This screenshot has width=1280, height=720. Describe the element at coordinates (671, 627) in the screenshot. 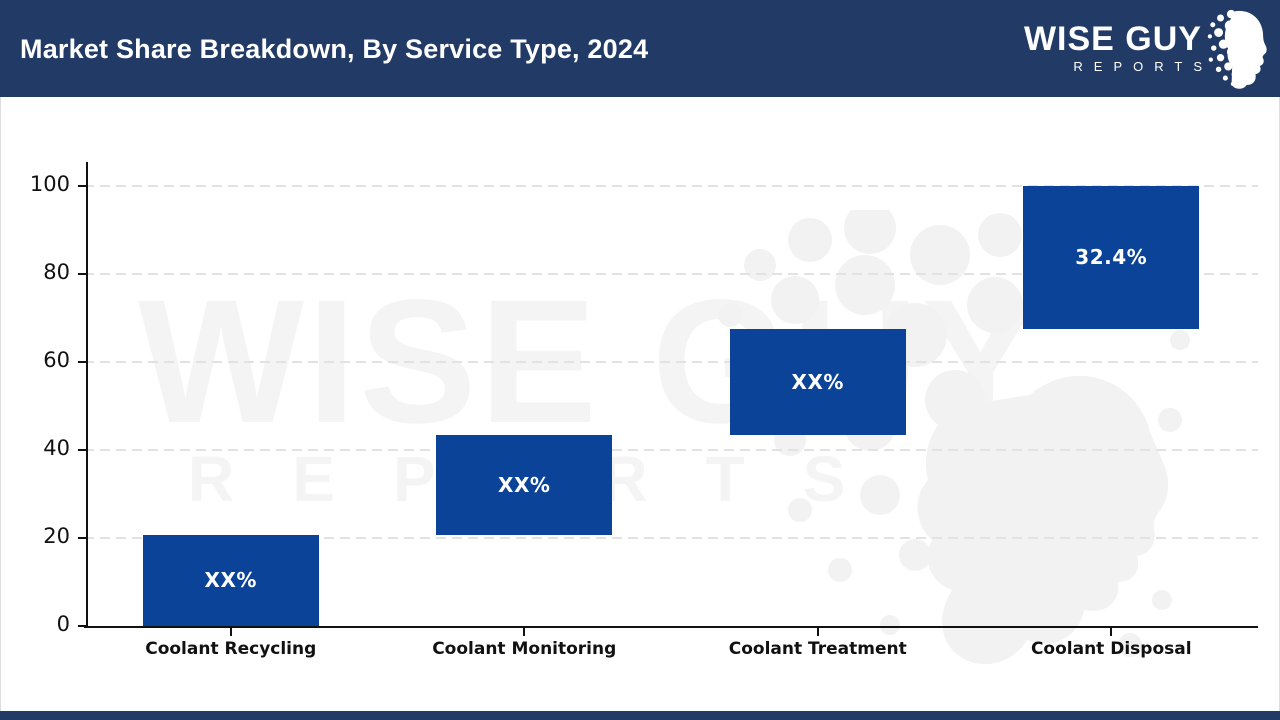

I see `x-axis-line` at that location.